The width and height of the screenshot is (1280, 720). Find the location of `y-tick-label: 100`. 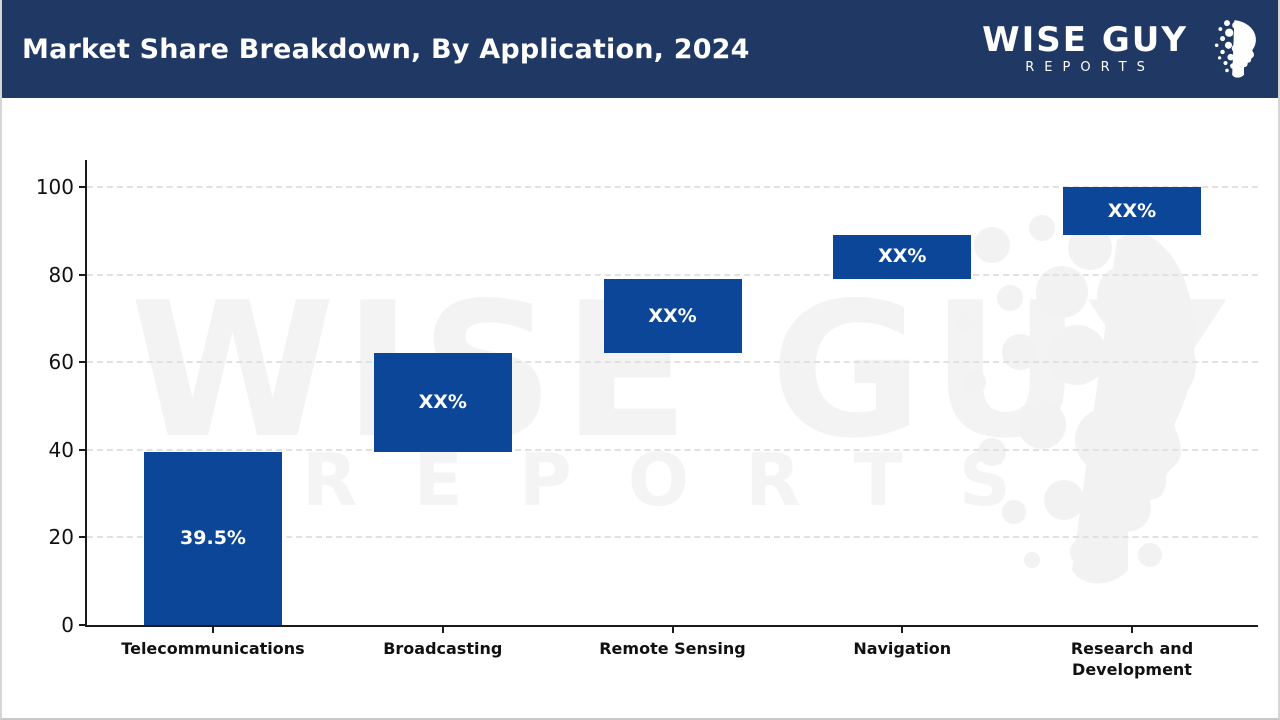

y-tick-label: 100 is located at coordinates (54, 187).